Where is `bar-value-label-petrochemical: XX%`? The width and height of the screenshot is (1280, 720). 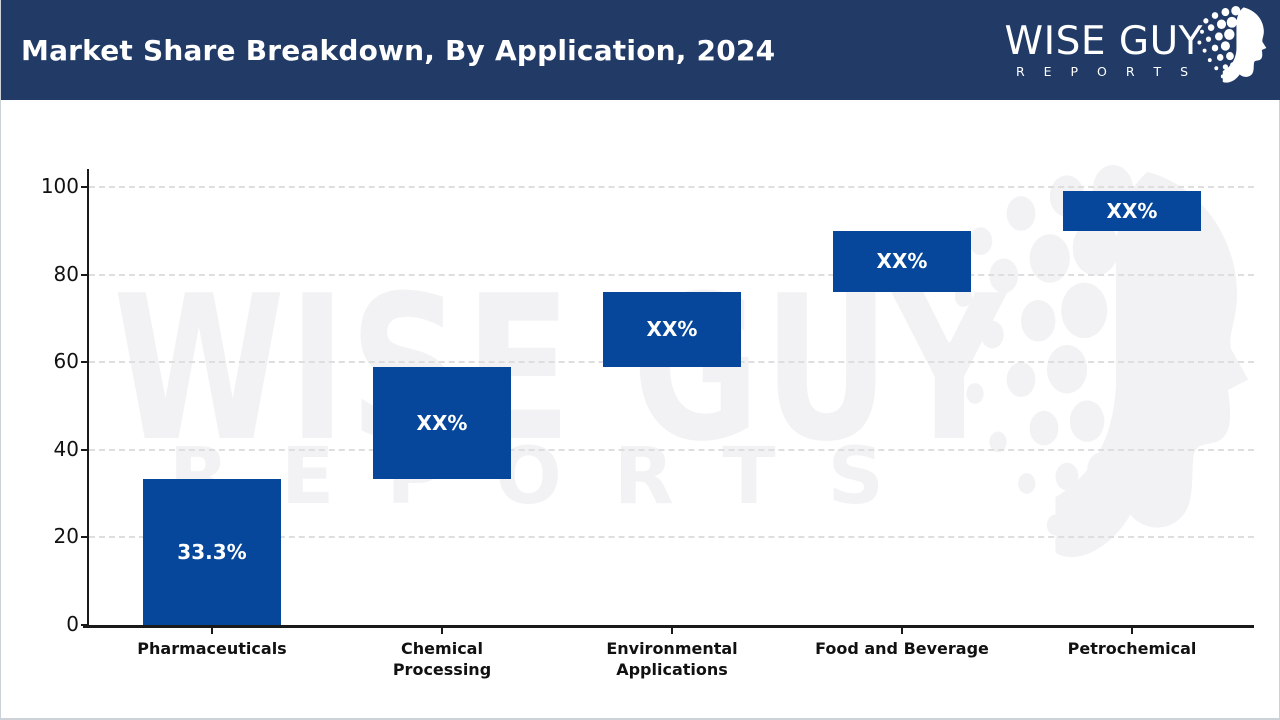
bar-value-label-petrochemical: XX% is located at coordinates (1132, 211).